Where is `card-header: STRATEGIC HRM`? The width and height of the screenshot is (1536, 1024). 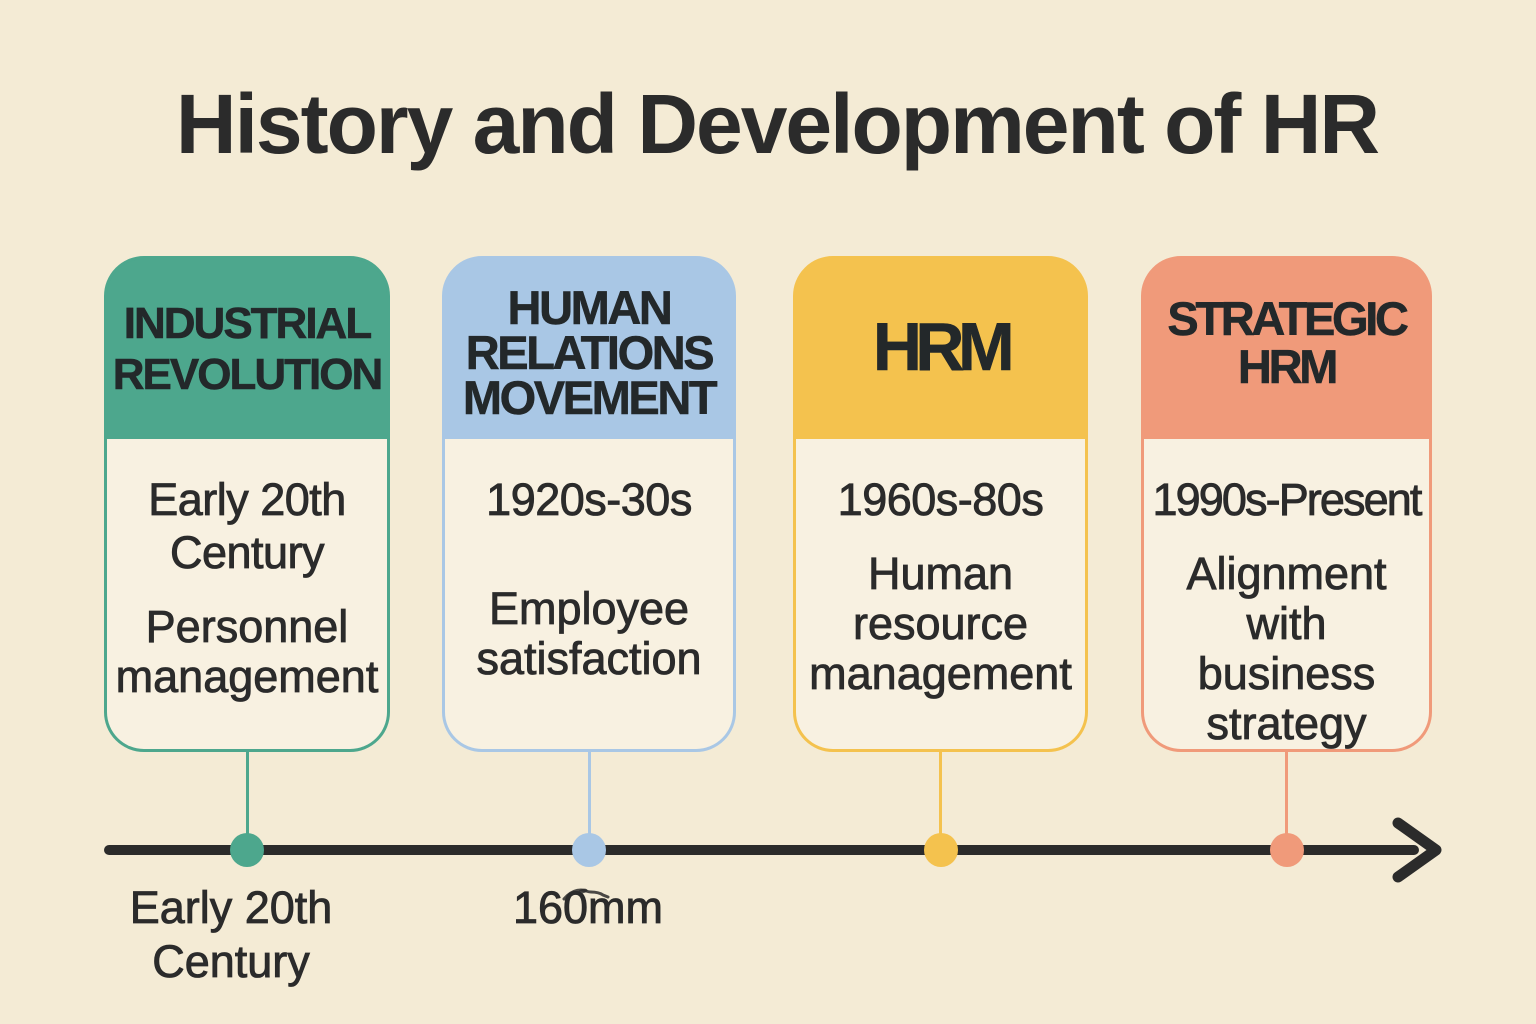
card-header: STRATEGIC HRM is located at coordinates (1286, 349).